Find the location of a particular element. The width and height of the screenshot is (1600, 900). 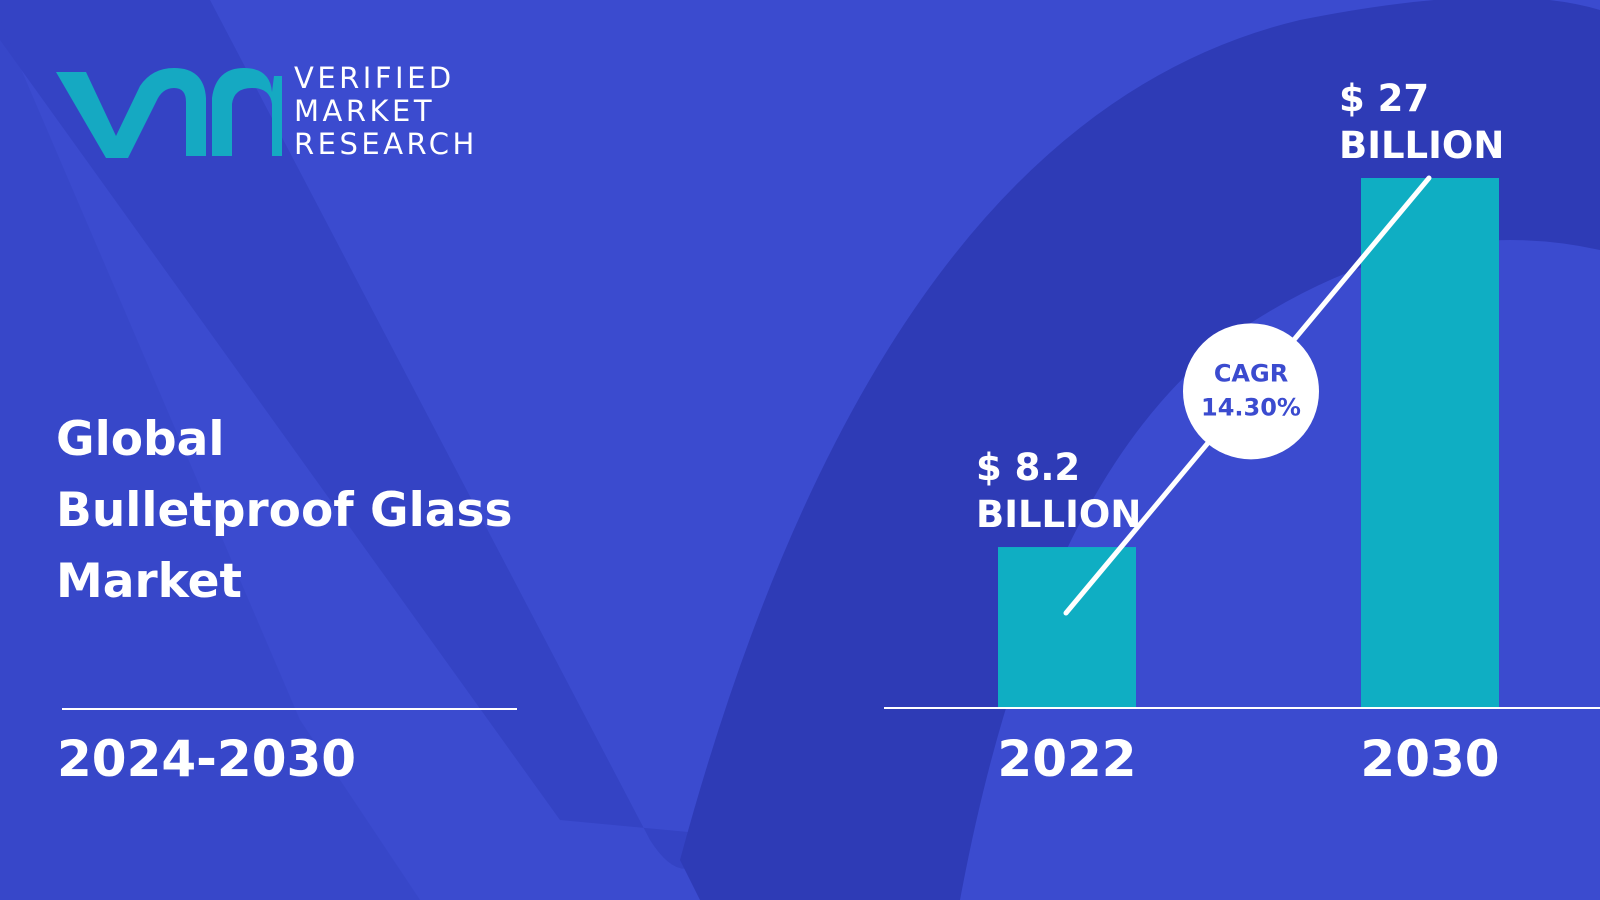

report-title-line-2: Bulletproof Glass is located at coordinates (284, 510).